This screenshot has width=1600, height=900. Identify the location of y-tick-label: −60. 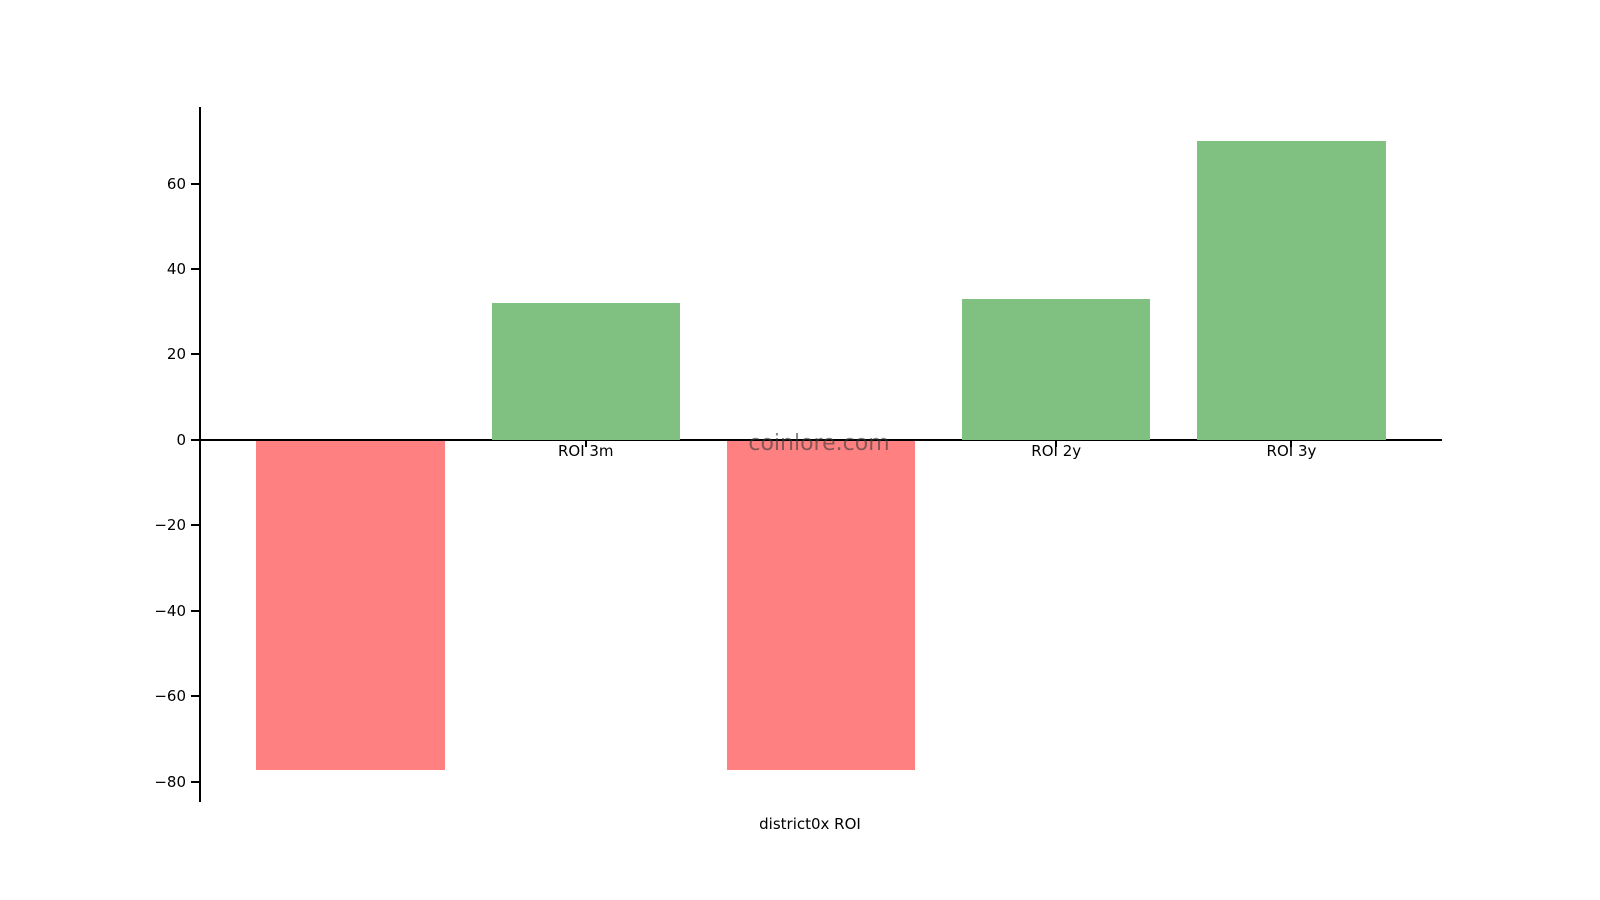
(170, 696).